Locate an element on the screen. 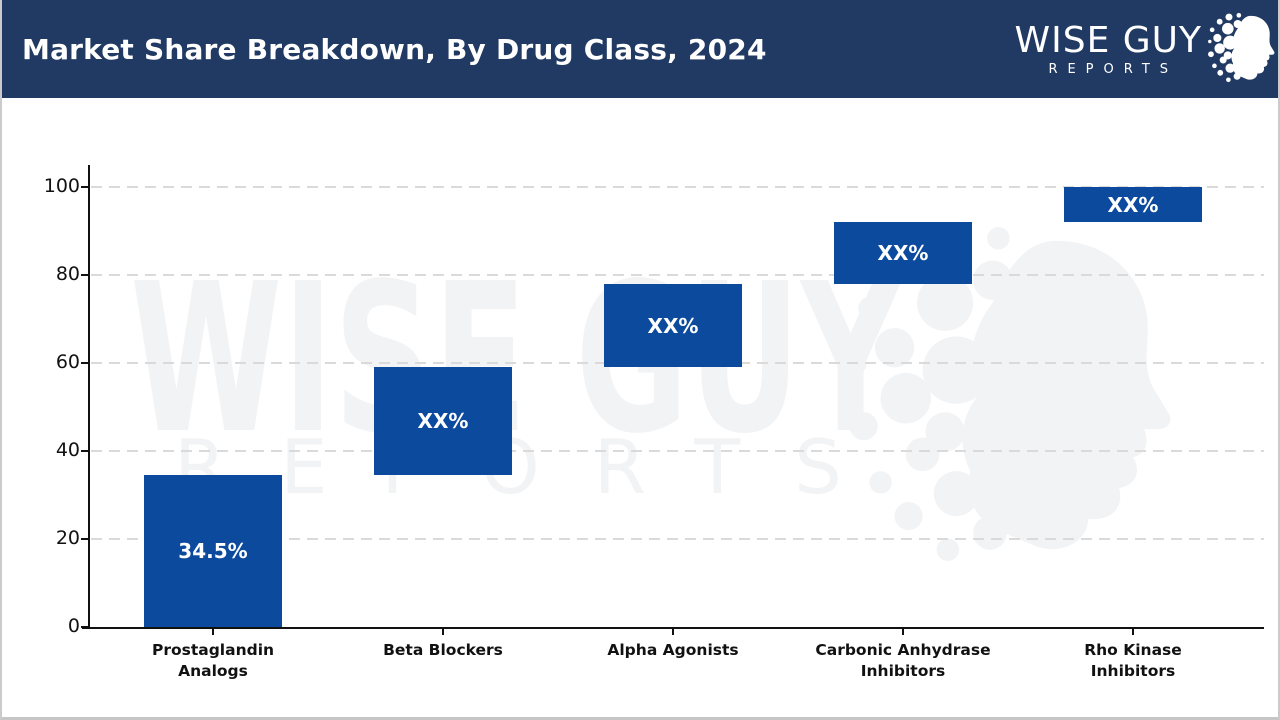 This screenshot has height=720, width=1280. logo-wordmark: WISE GUY is located at coordinates (1108, 40).